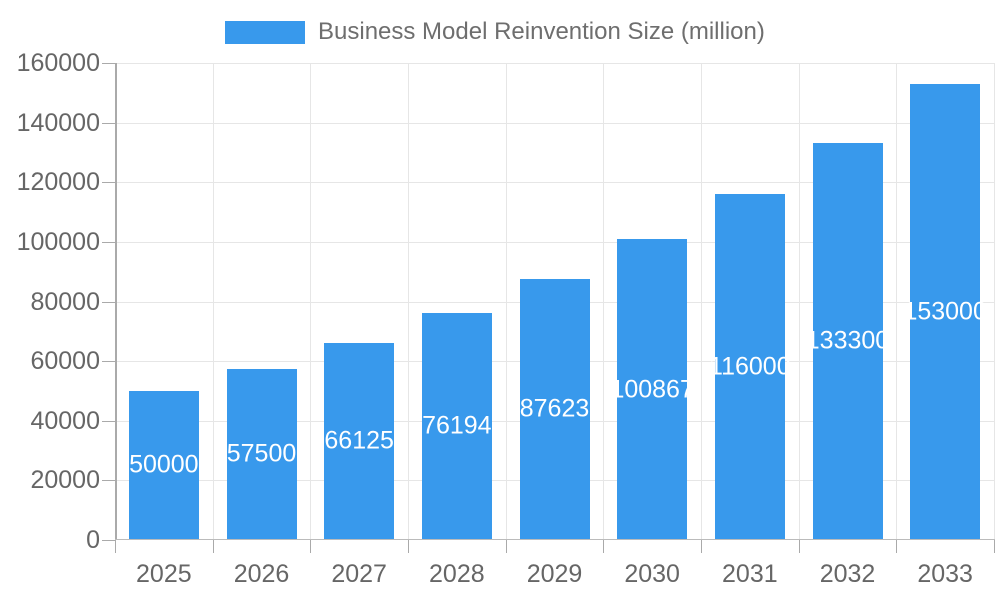  Describe the element at coordinates (58, 63) in the screenshot. I see `y-axis-tick-label: 160000` at that location.